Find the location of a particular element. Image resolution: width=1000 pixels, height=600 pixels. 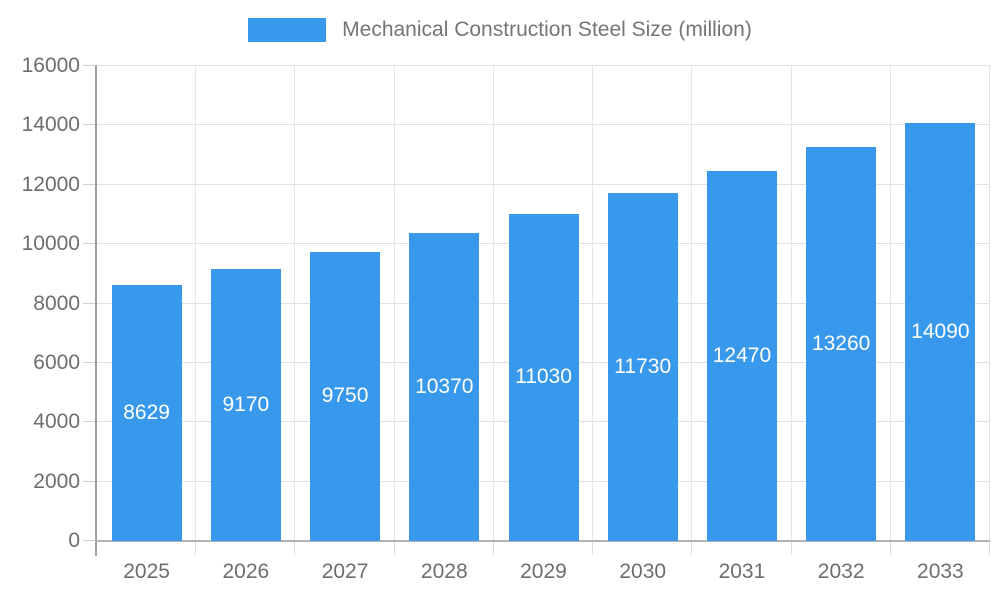

bar-value-label: 10370 is located at coordinates (444, 387).